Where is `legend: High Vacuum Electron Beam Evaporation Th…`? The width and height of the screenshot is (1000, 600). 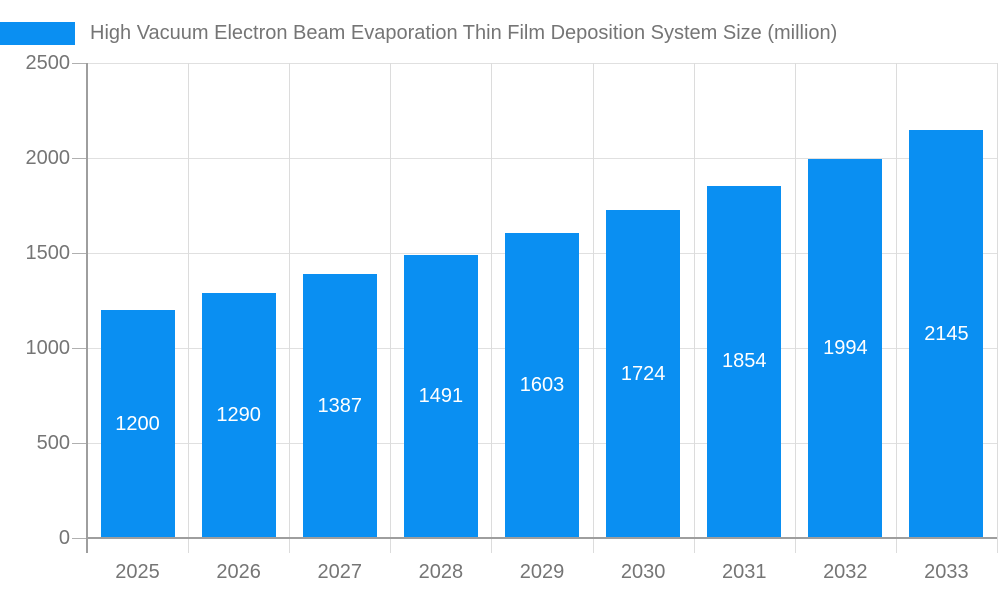
legend: High Vacuum Electron Beam Evaporation Th… is located at coordinates (418, 33).